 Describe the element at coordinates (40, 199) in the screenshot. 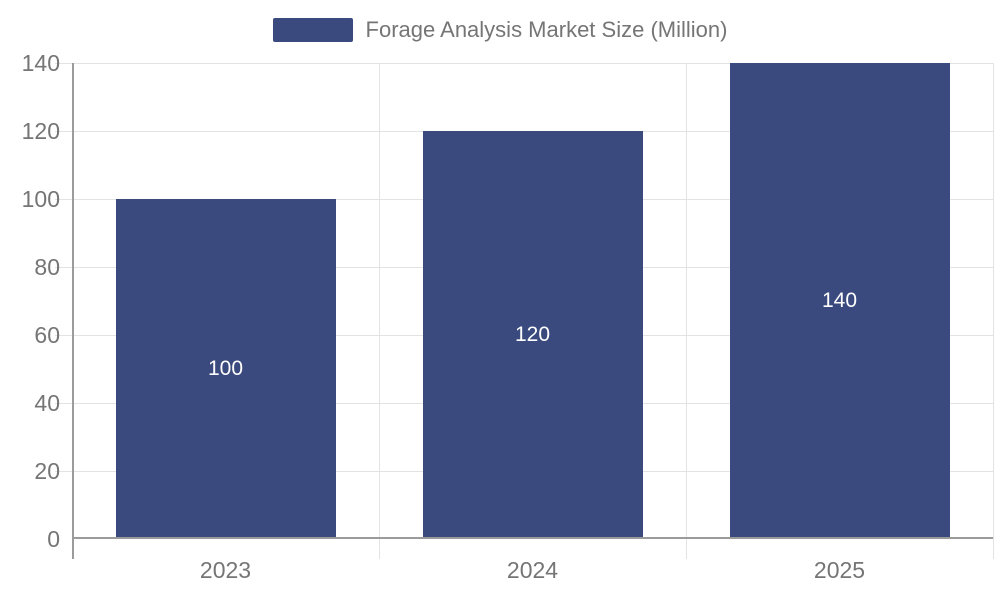

I see `y-tick-label-100: 100` at that location.